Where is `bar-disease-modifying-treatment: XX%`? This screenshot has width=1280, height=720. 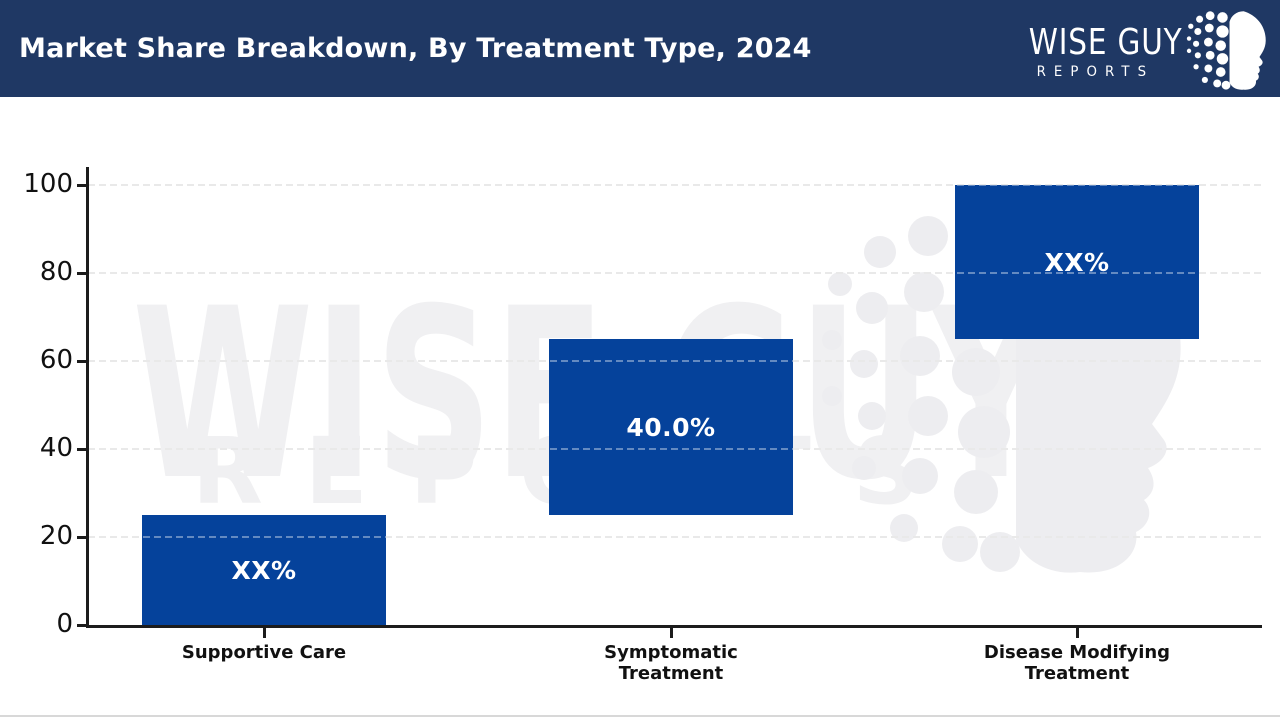 bar-disease-modifying-treatment: XX% is located at coordinates (1077, 262).